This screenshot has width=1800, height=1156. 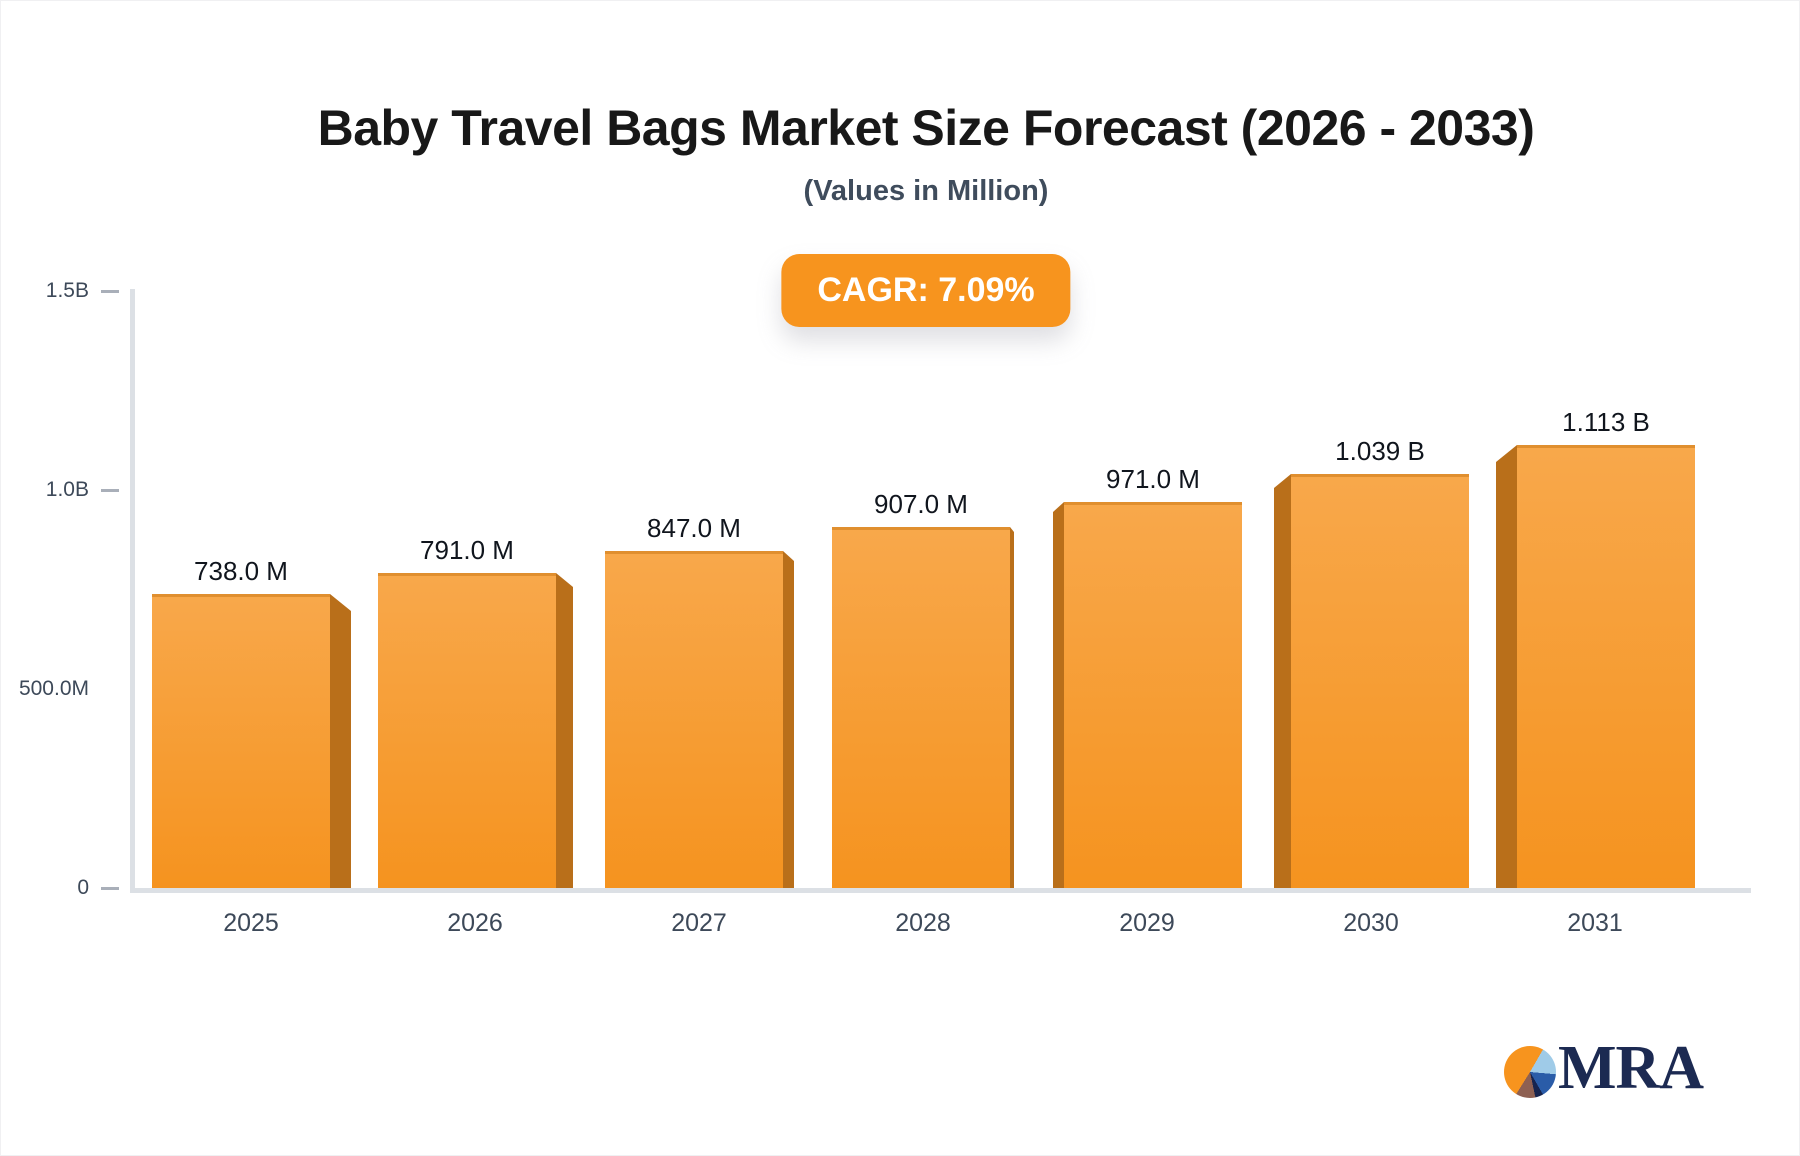 What do you see at coordinates (1530, 1072) in the screenshot?
I see `pie-chart-logo-icon` at bounding box center [1530, 1072].